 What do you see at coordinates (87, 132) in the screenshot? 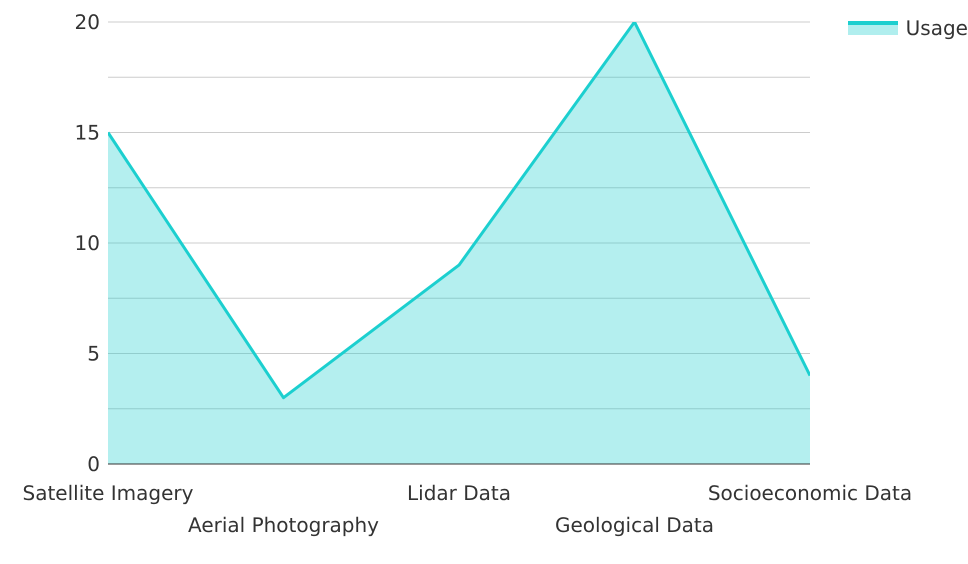
I see `y-tick-label: 15` at bounding box center [87, 132].